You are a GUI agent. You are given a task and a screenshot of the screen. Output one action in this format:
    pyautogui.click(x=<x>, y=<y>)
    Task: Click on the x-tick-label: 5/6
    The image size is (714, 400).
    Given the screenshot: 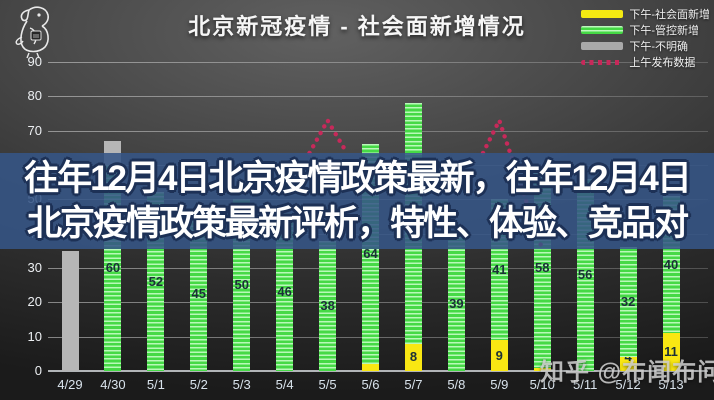 What is the action you would take?
    pyautogui.click(x=370, y=384)
    